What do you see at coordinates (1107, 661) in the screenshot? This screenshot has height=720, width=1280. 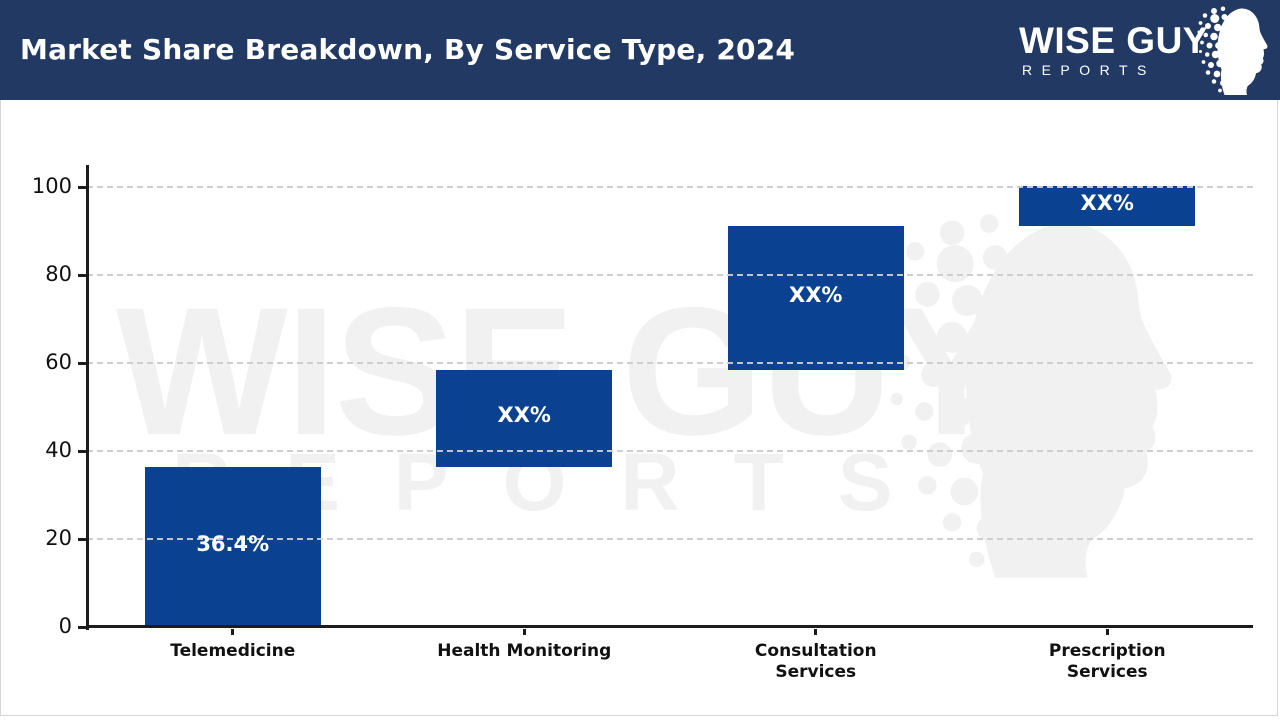 I see `x-category-label-prescription: Prescription Services` at bounding box center [1107, 661].